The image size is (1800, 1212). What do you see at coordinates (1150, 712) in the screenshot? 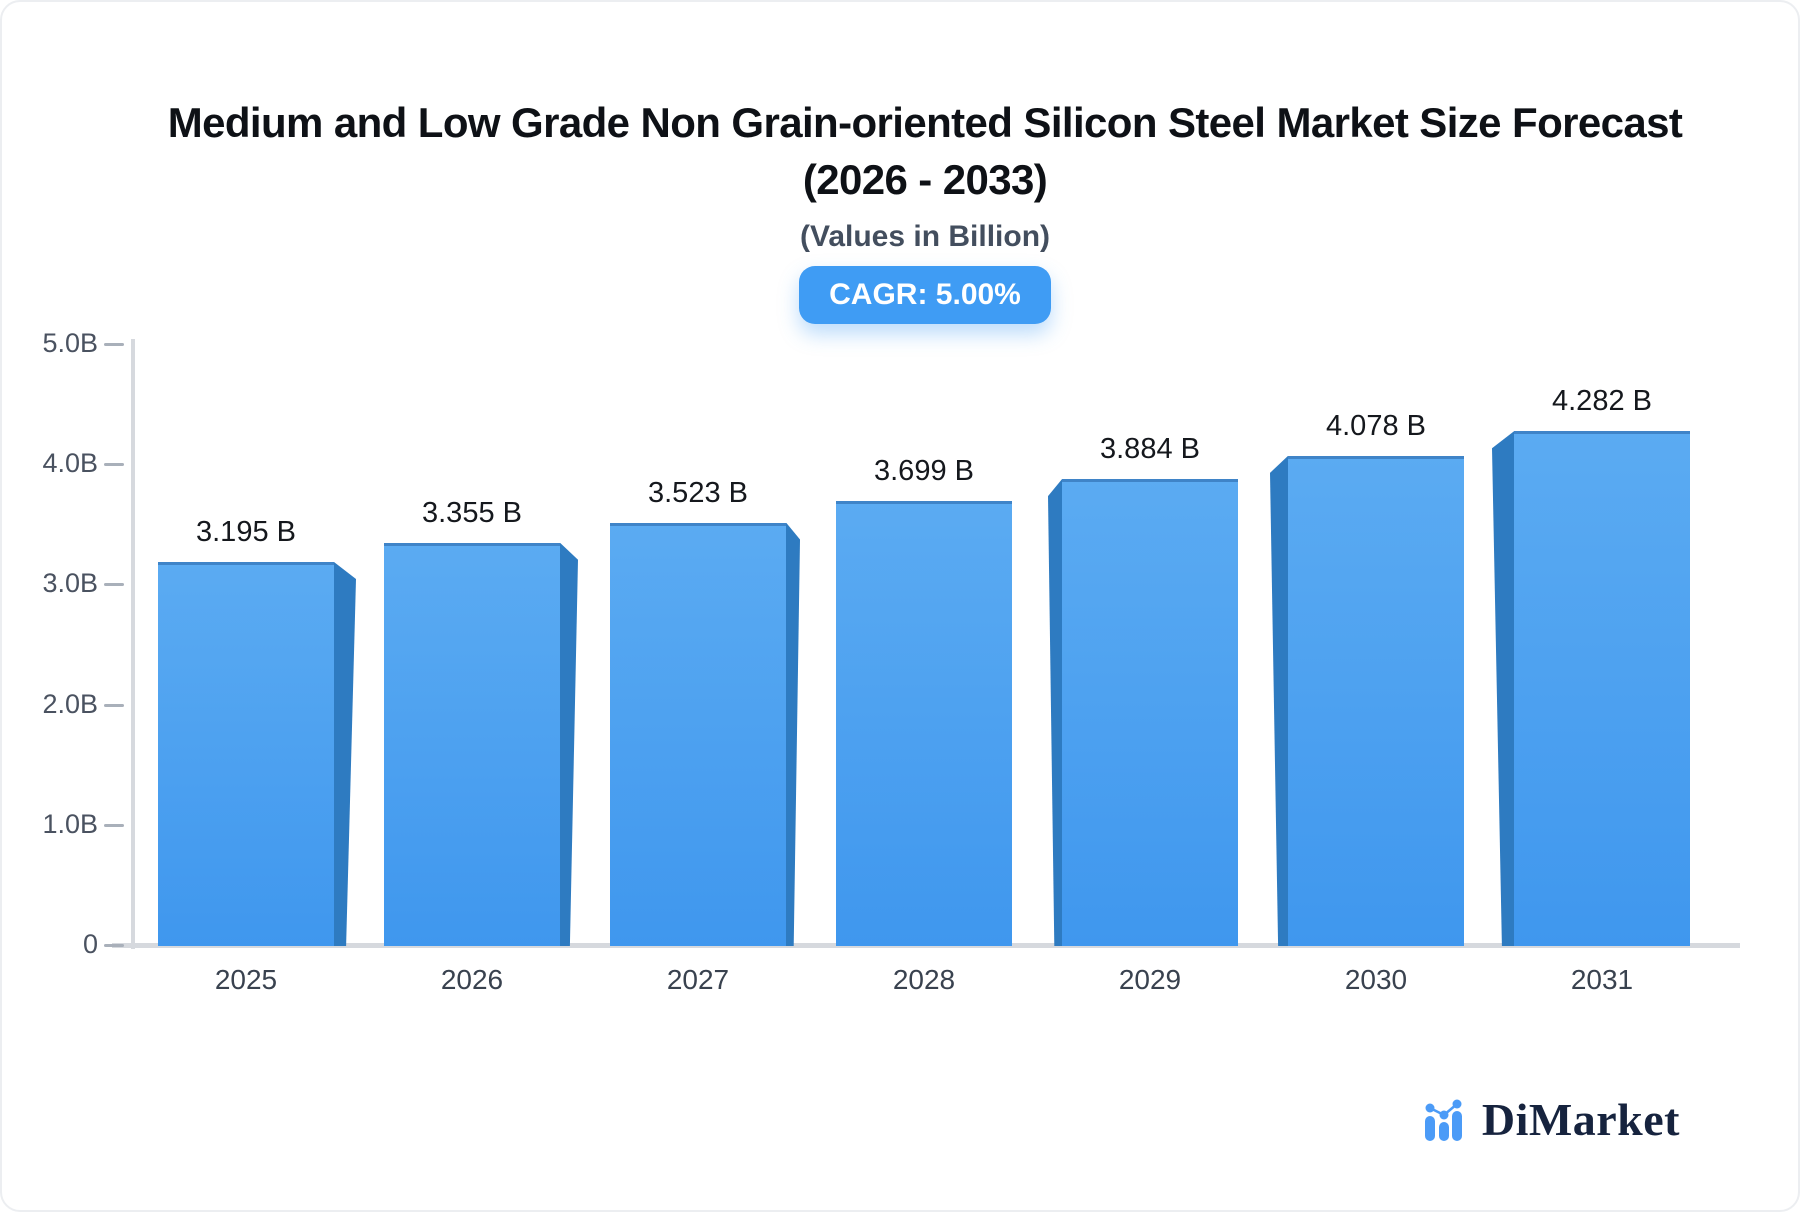
I see `bar-face-2029` at bounding box center [1150, 712].